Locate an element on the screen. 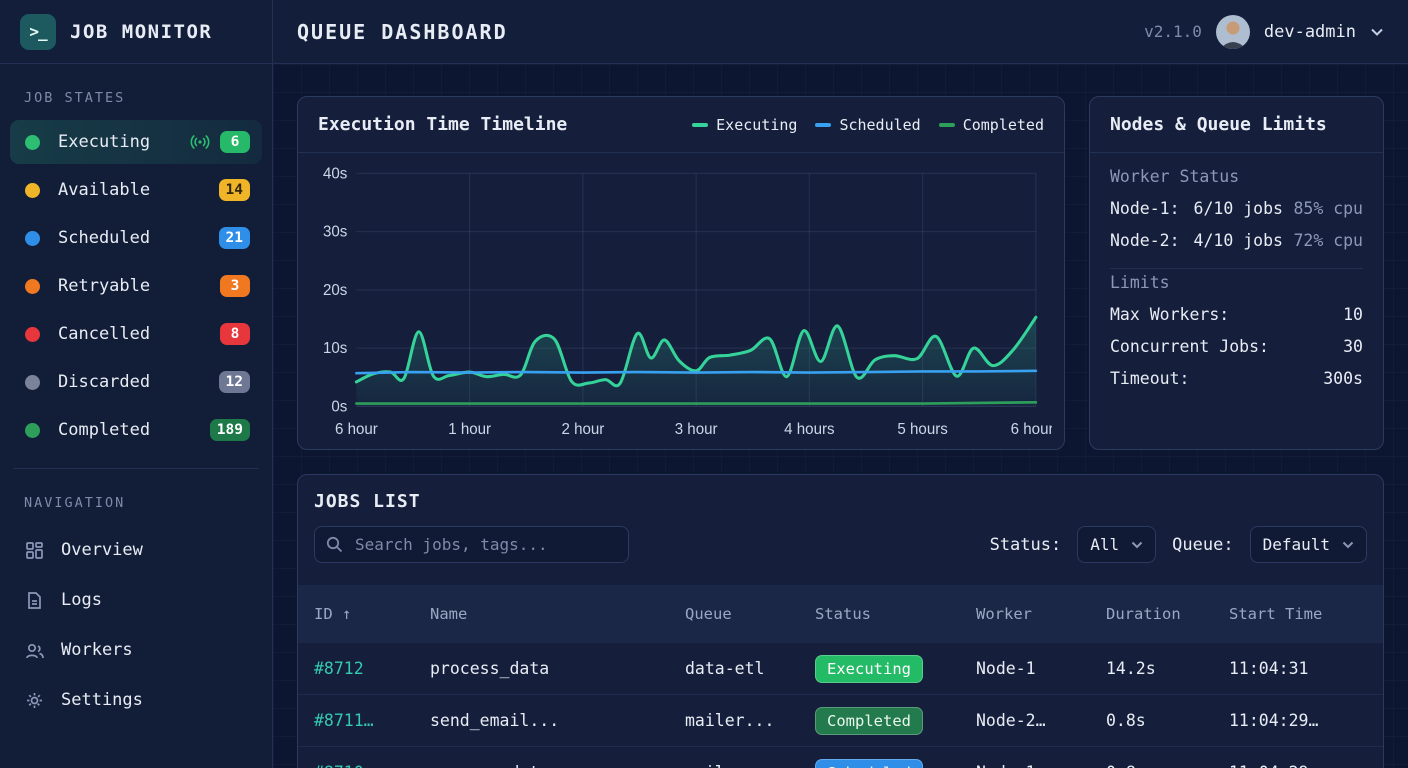 This screenshot has height=768, width=1408. search-input is located at coordinates (471, 544).